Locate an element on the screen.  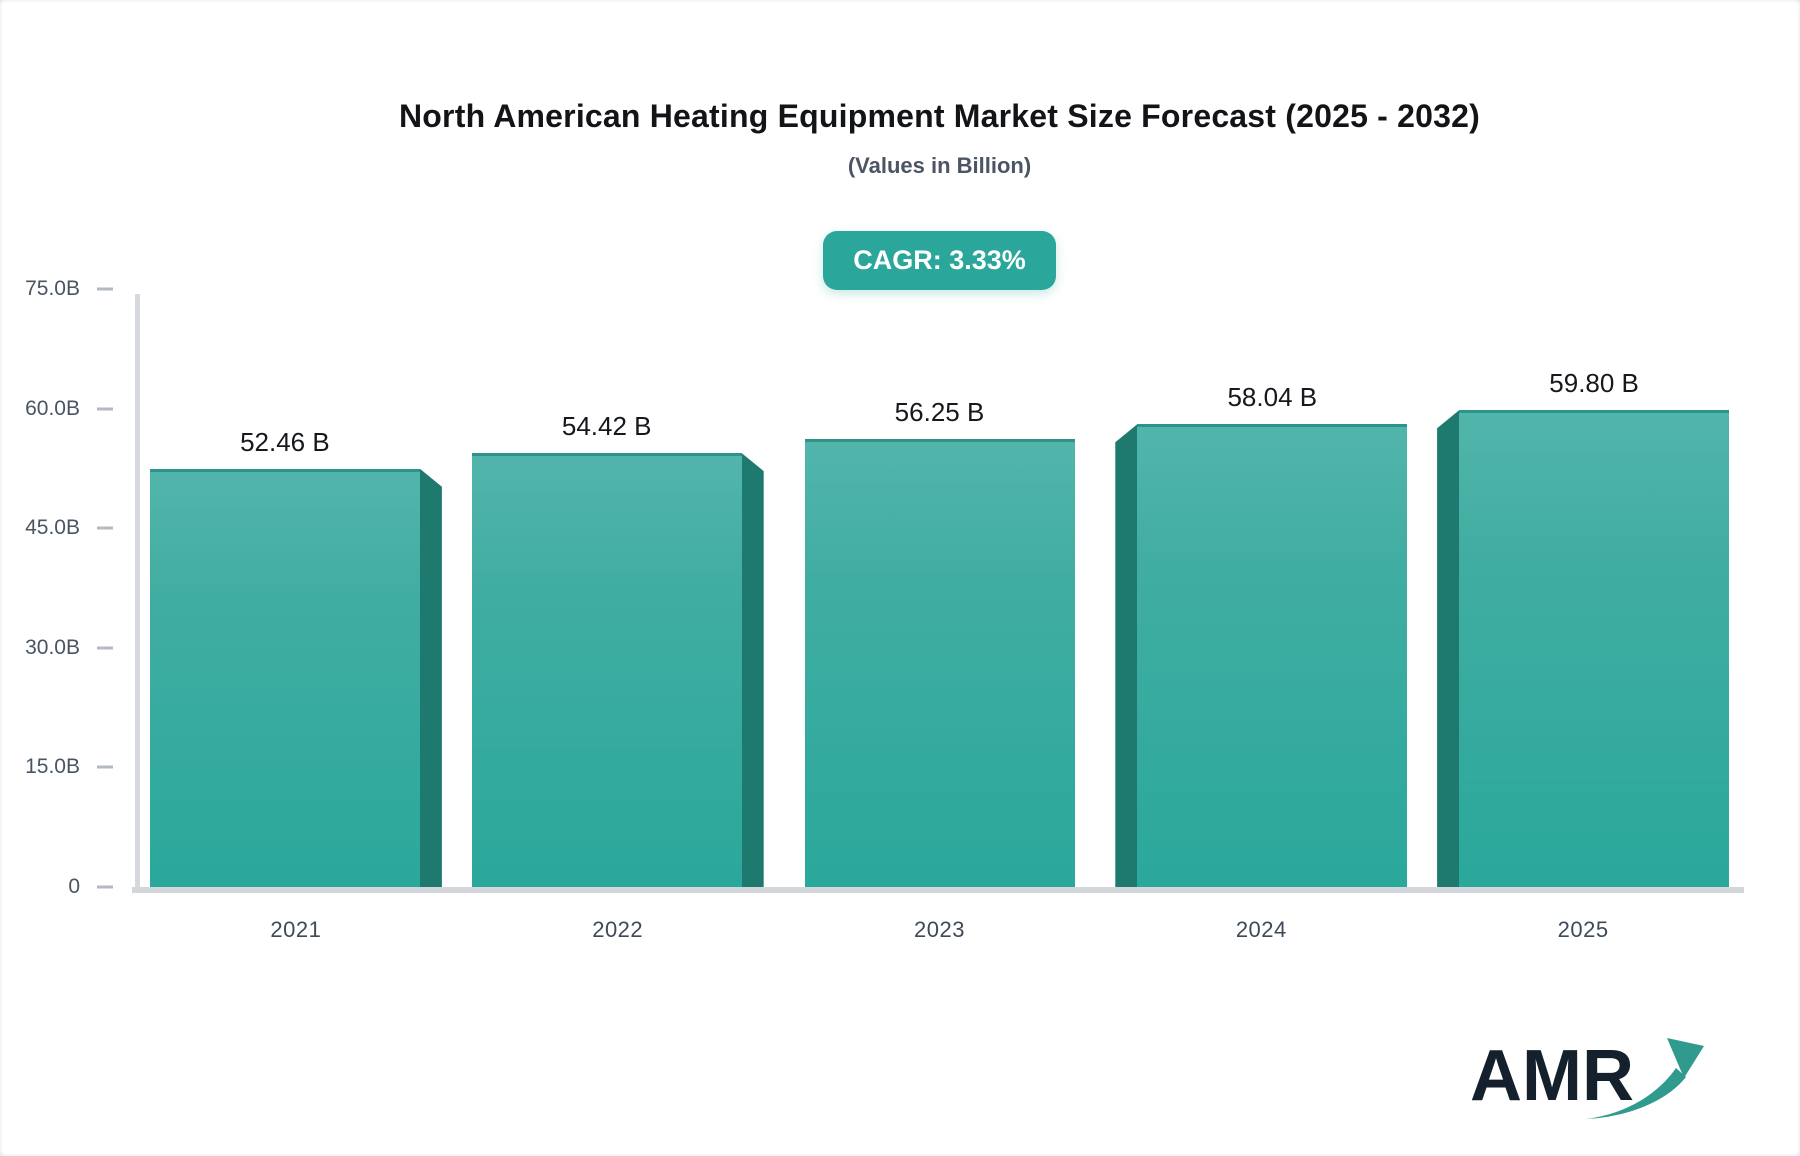
bar-value-label: 58.04 B is located at coordinates (1272, 397).